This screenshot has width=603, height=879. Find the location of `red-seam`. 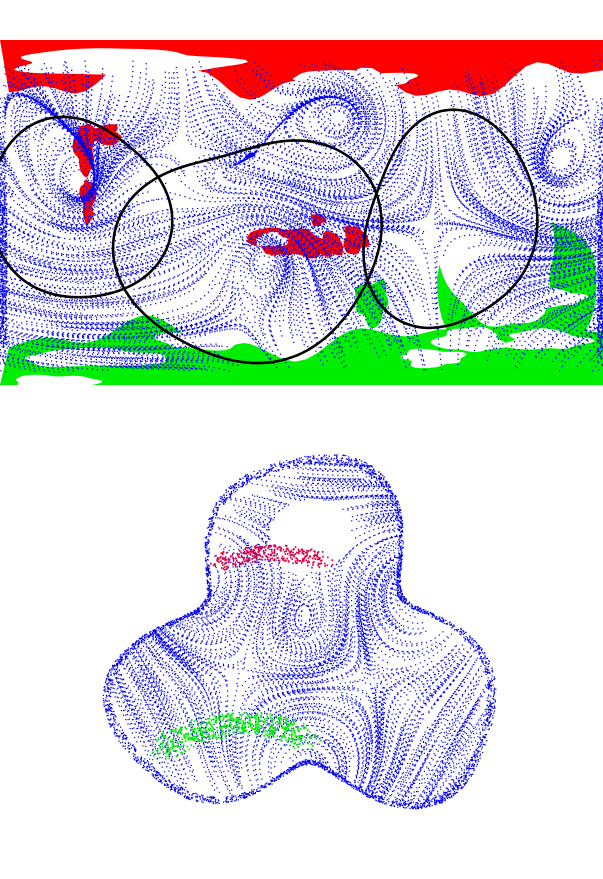

red-seam is located at coordinates (272, 557).